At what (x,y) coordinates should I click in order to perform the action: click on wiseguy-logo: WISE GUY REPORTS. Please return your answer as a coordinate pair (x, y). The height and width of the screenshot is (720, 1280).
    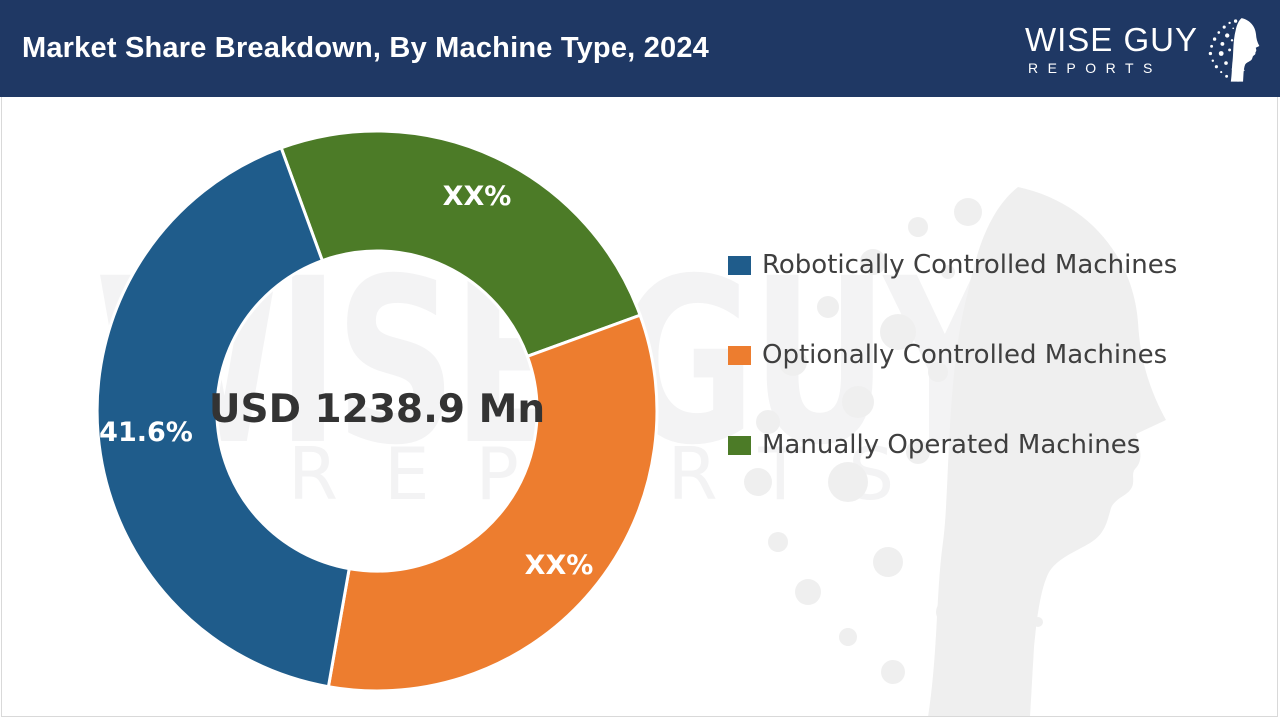
    Looking at the image, I should click on (1143, 49).